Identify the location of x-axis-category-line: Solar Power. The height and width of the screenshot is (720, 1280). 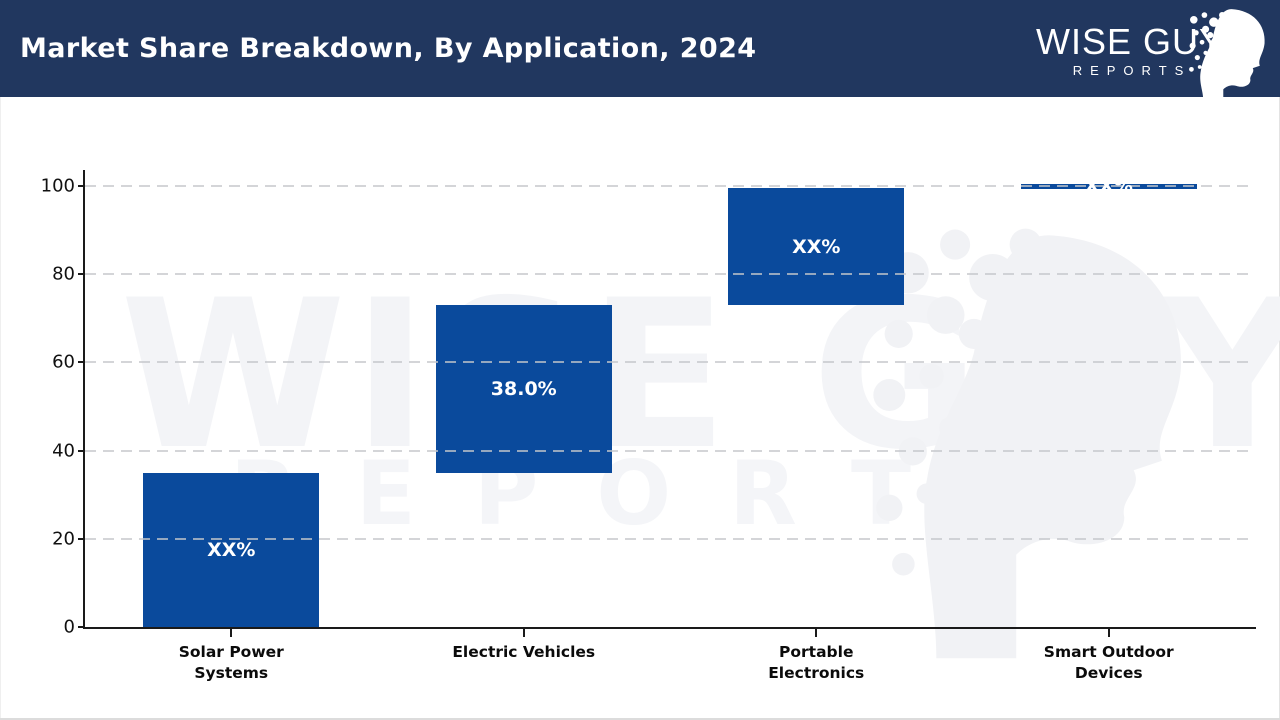
(231, 652).